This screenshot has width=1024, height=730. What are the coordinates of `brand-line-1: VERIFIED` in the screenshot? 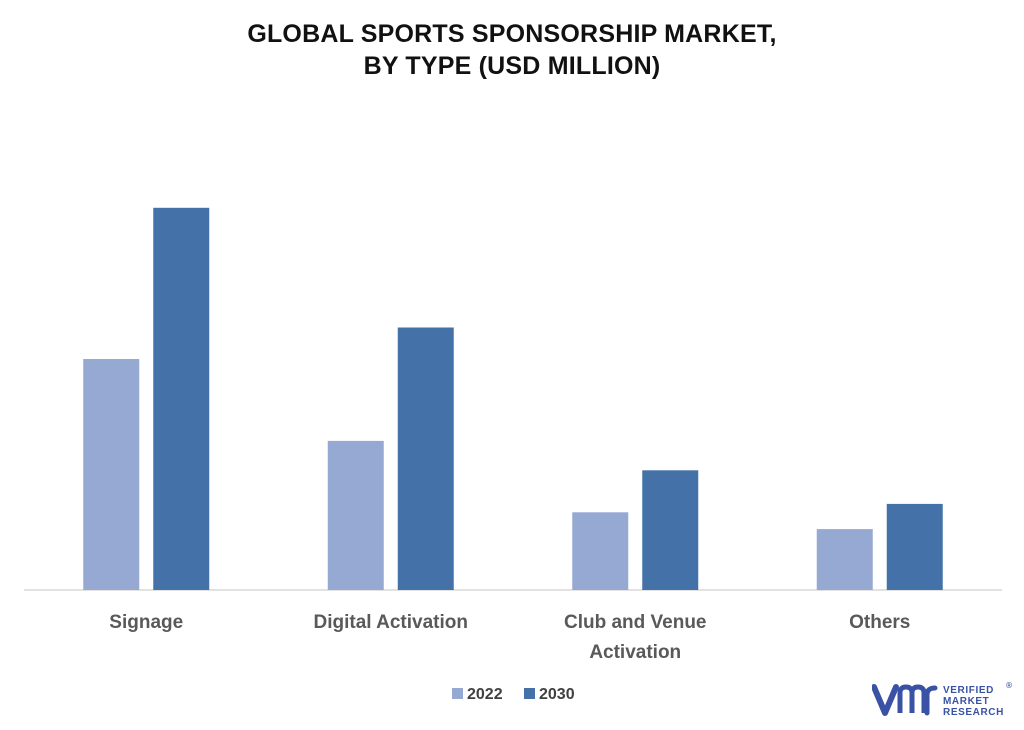 It's located at (968, 690).